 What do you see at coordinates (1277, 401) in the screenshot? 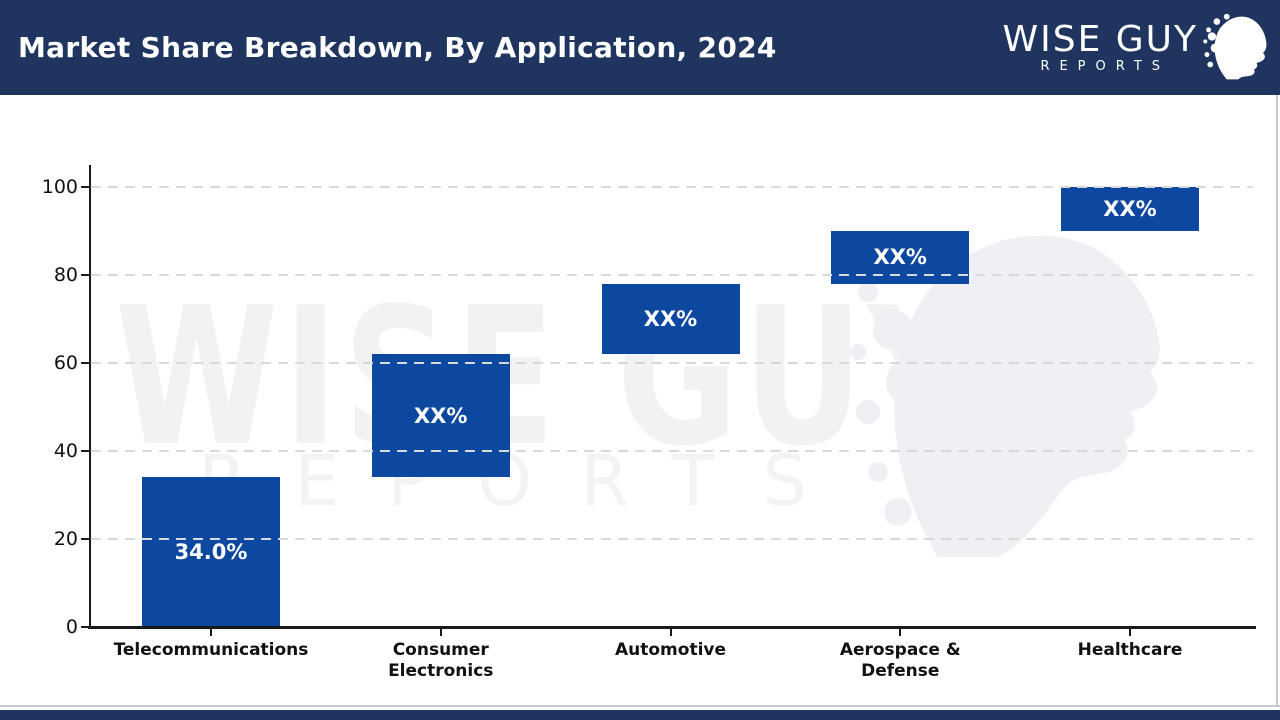
I see `right-hairline` at bounding box center [1277, 401].